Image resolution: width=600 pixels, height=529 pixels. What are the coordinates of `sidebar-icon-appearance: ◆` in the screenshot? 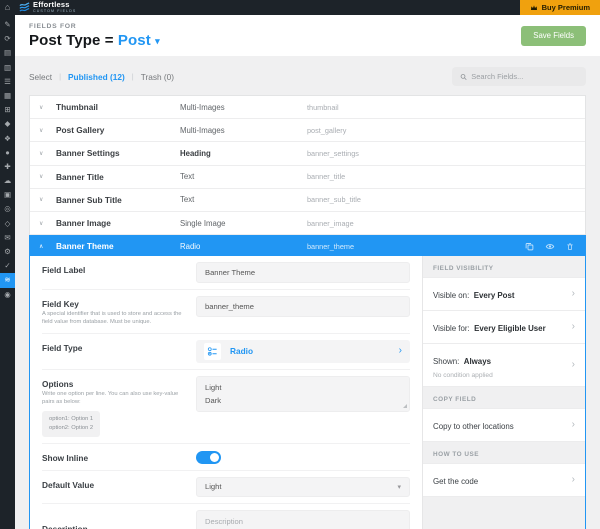 It's located at (7, 124).